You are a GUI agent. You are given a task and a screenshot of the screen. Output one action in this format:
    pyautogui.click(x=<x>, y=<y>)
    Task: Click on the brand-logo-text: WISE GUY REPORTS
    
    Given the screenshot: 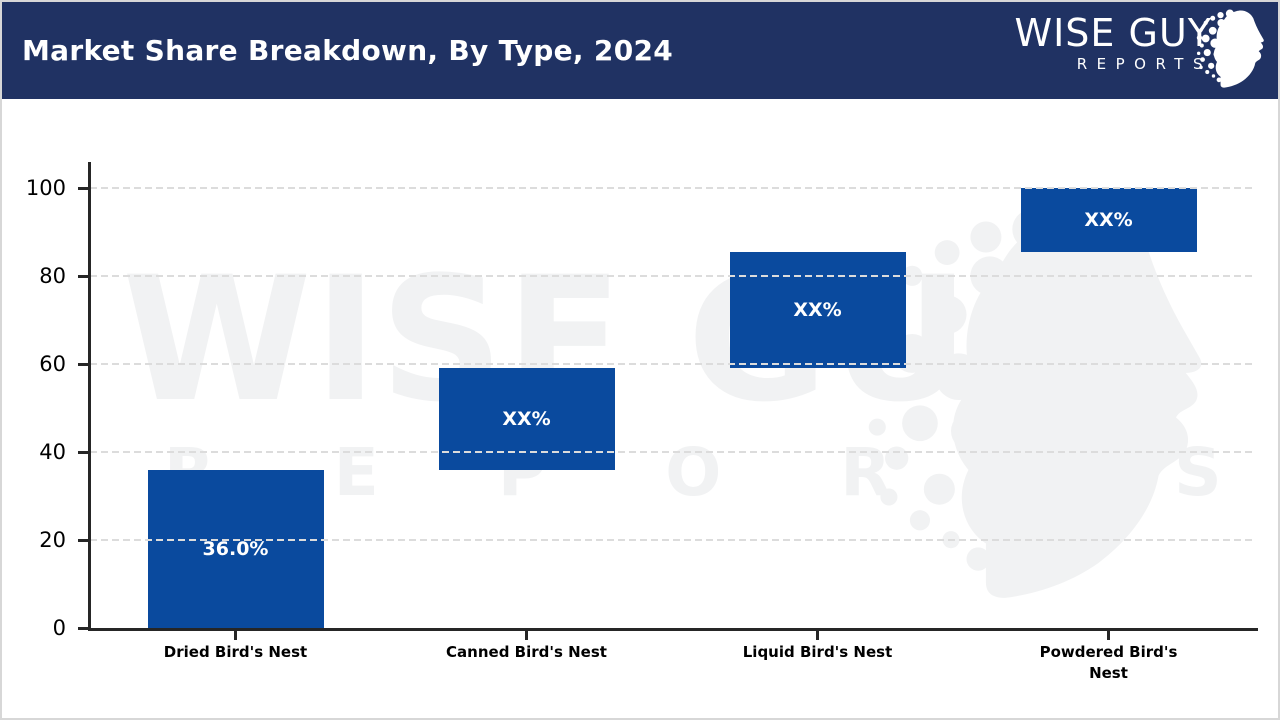 What is the action you would take?
    pyautogui.click(x=1113, y=42)
    